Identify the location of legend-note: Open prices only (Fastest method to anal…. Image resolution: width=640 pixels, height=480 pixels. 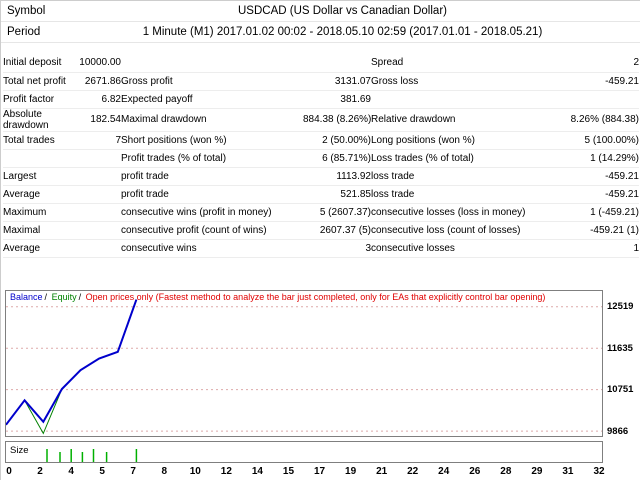
(315, 296).